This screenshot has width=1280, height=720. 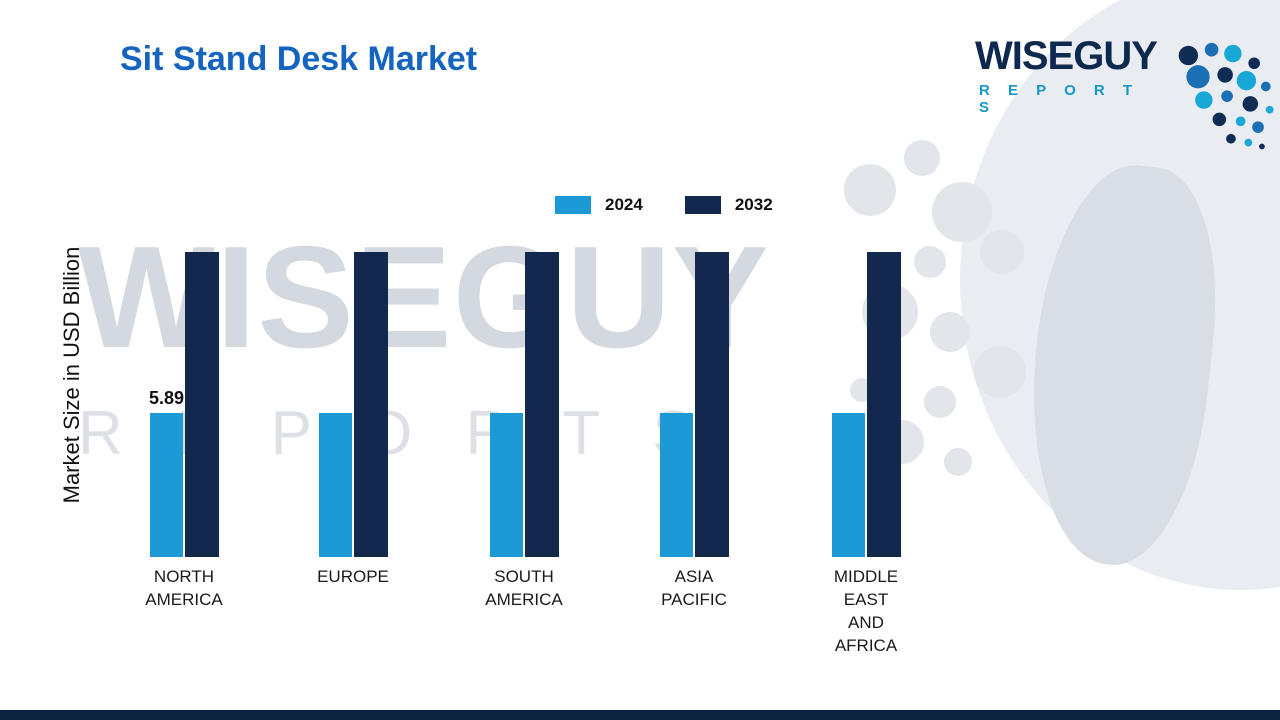 I want to click on y-axis-label: Market Size in USD Billion, so click(x=71, y=375).